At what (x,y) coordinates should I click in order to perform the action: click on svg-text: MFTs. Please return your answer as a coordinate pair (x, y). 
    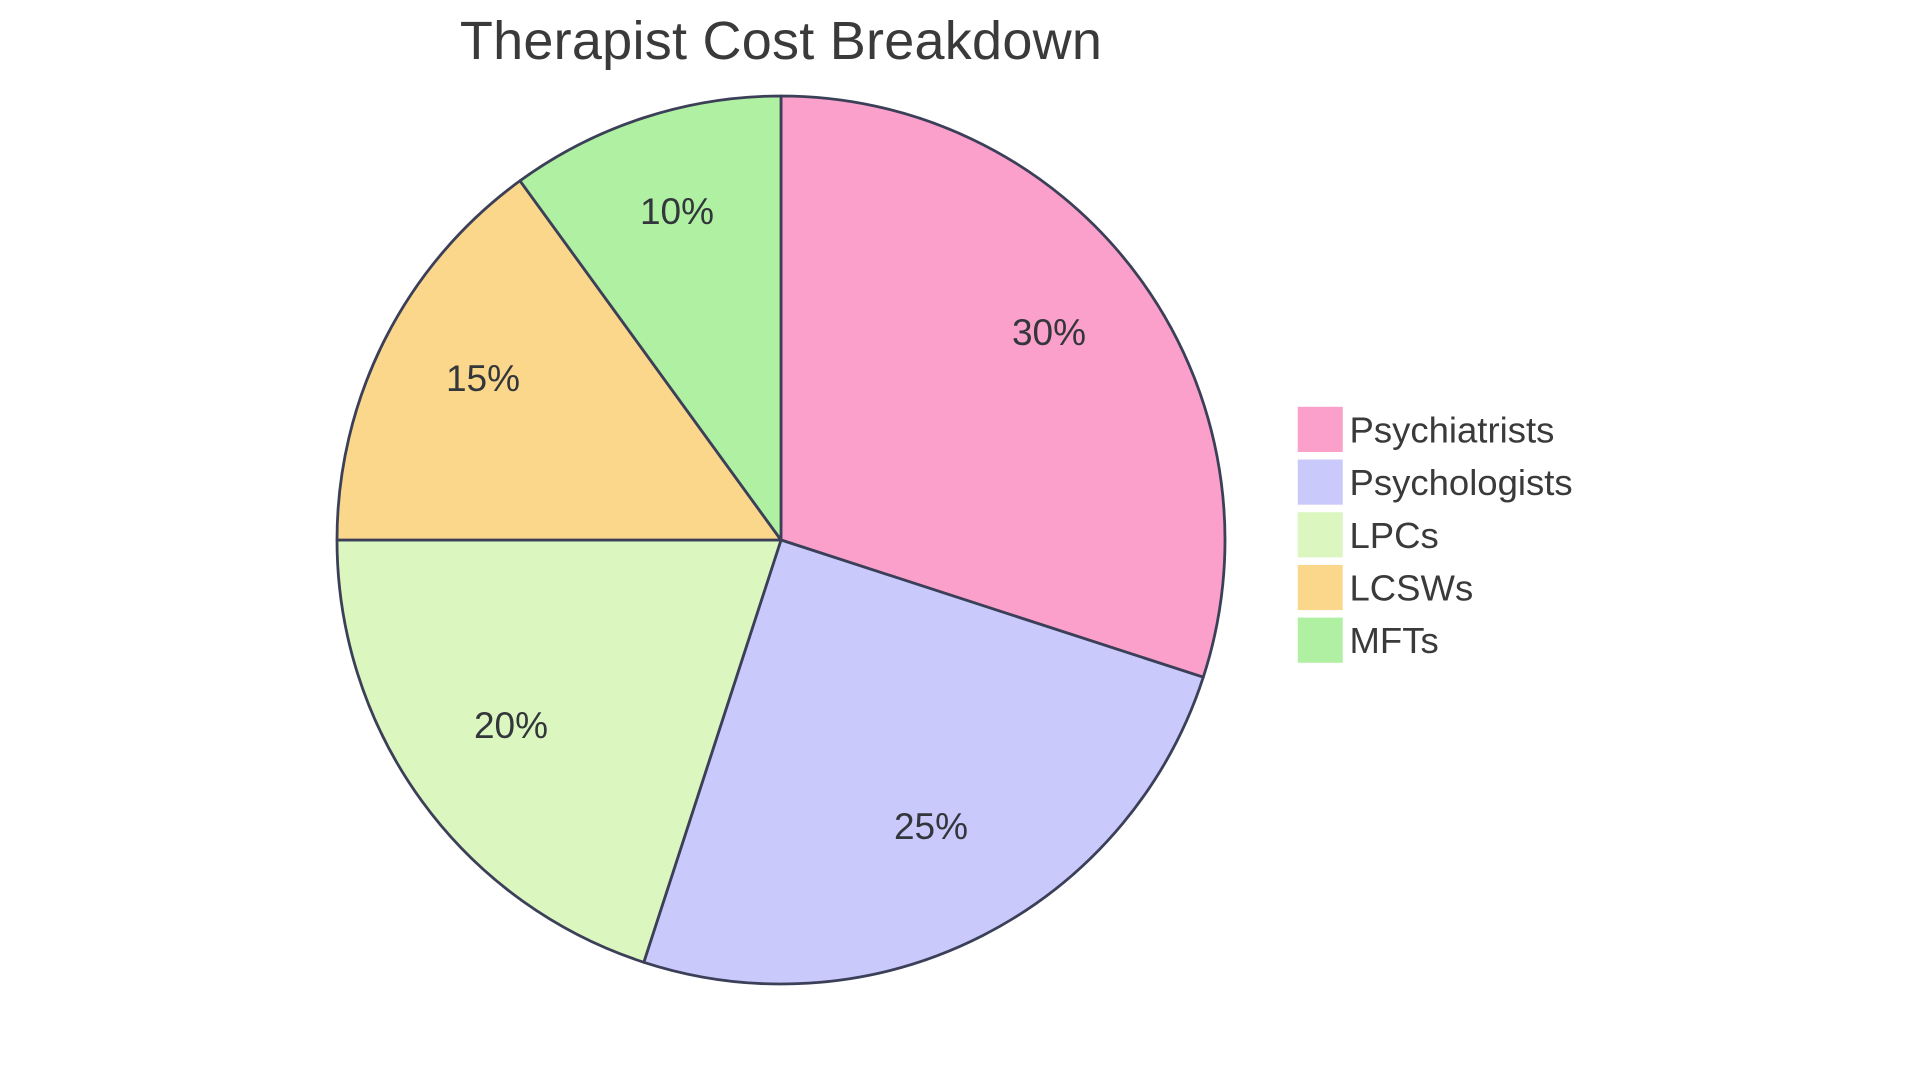
    Looking at the image, I should click on (1394, 640).